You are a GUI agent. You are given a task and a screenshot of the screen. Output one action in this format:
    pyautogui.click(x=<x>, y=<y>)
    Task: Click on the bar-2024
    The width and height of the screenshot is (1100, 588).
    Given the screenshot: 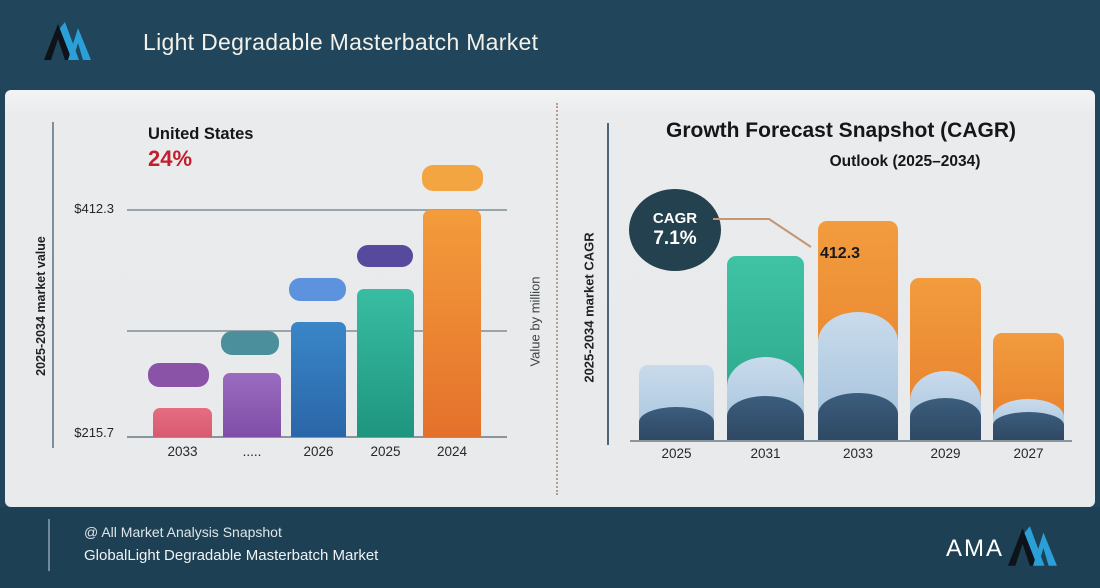 What is the action you would take?
    pyautogui.click(x=452, y=323)
    